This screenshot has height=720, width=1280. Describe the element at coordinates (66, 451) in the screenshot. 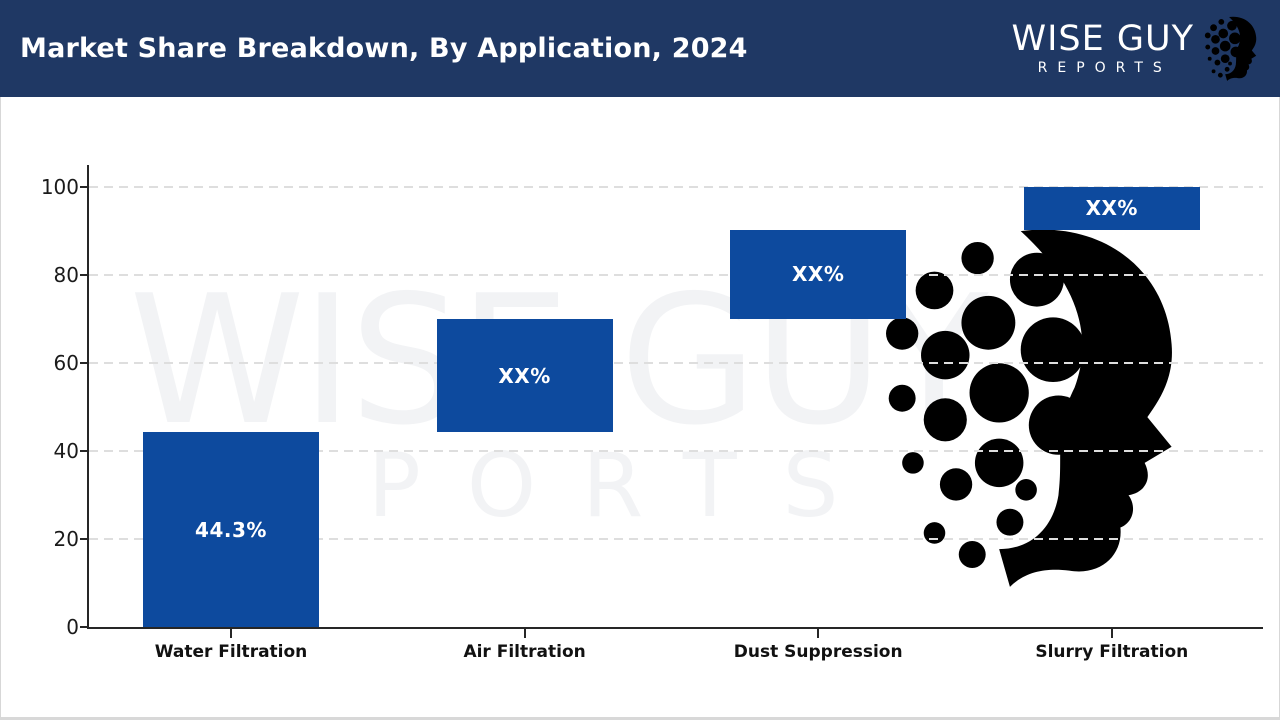

I see `y-tick-label: 40` at that location.